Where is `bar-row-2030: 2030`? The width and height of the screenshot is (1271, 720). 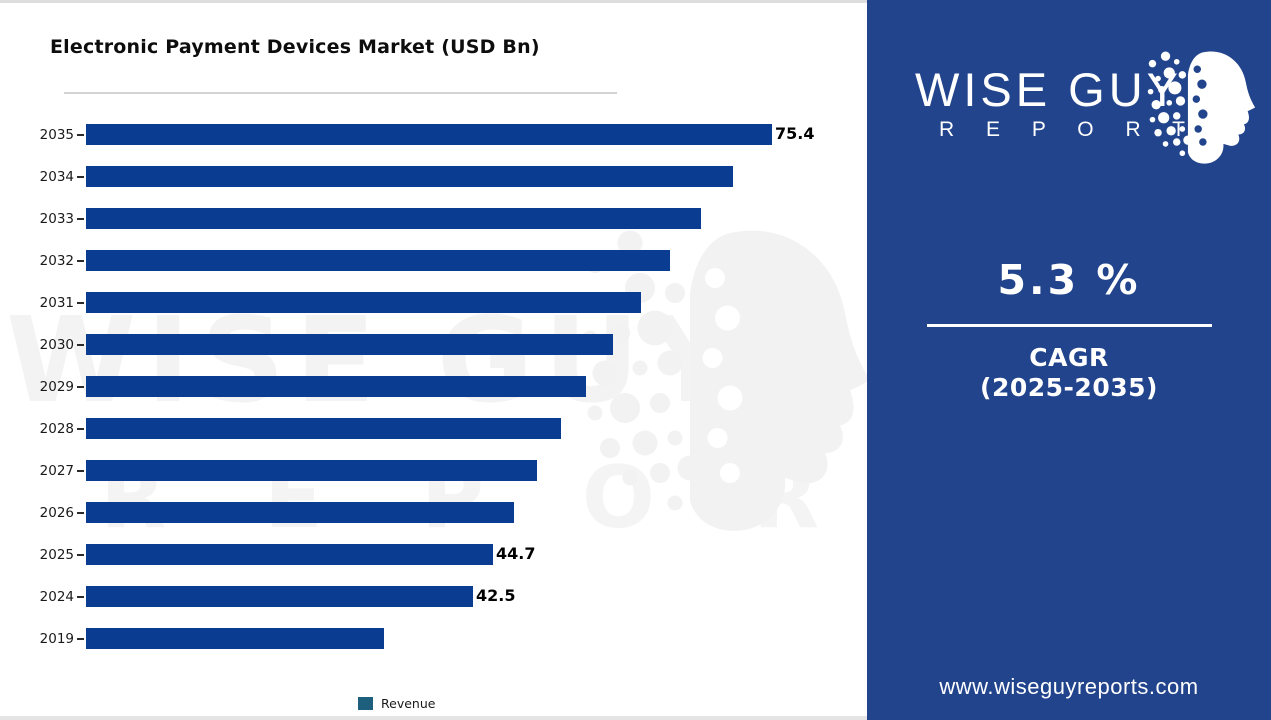 bar-row-2030: 2030 is located at coordinates (433, 344).